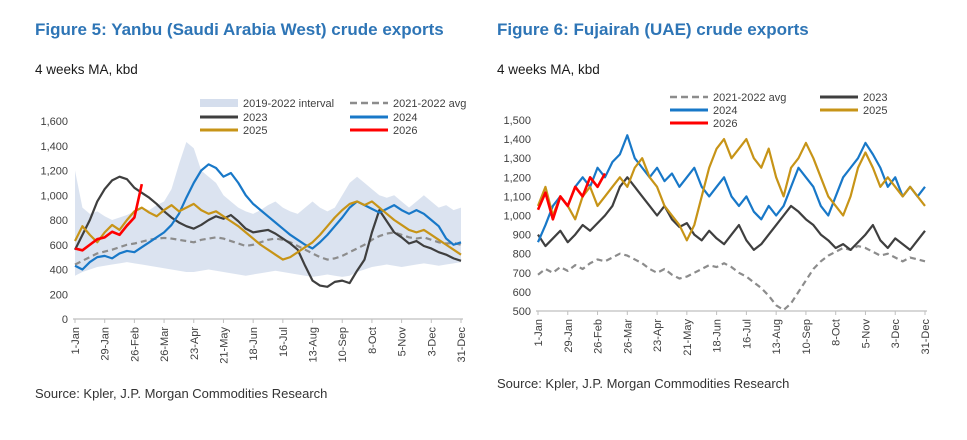  I want to click on y-tick-label: 500, so click(522, 312).